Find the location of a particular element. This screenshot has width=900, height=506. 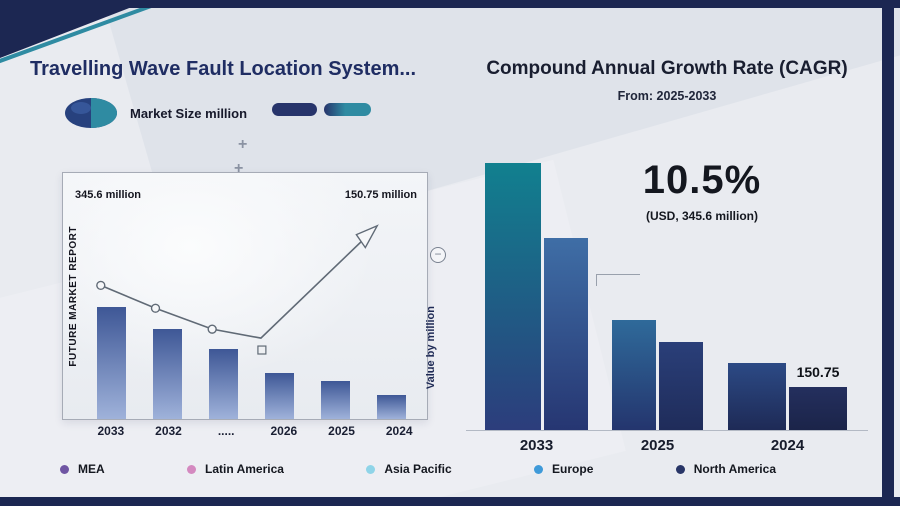

minus-circle-icon: − is located at coordinates (438, 255).